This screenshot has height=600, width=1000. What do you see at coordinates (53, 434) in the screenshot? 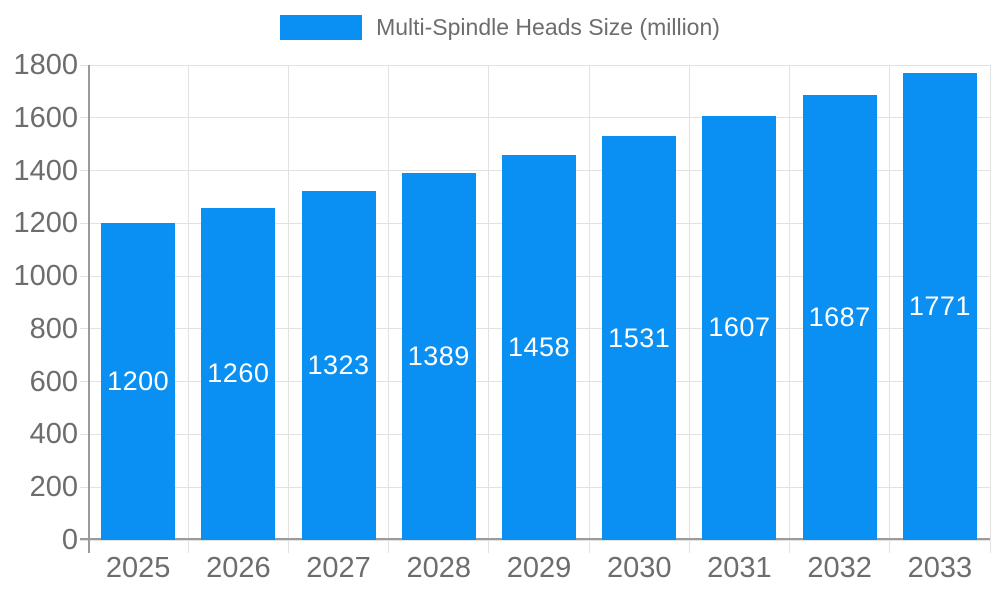
I see `y-axis-tick-label: 400` at bounding box center [53, 434].